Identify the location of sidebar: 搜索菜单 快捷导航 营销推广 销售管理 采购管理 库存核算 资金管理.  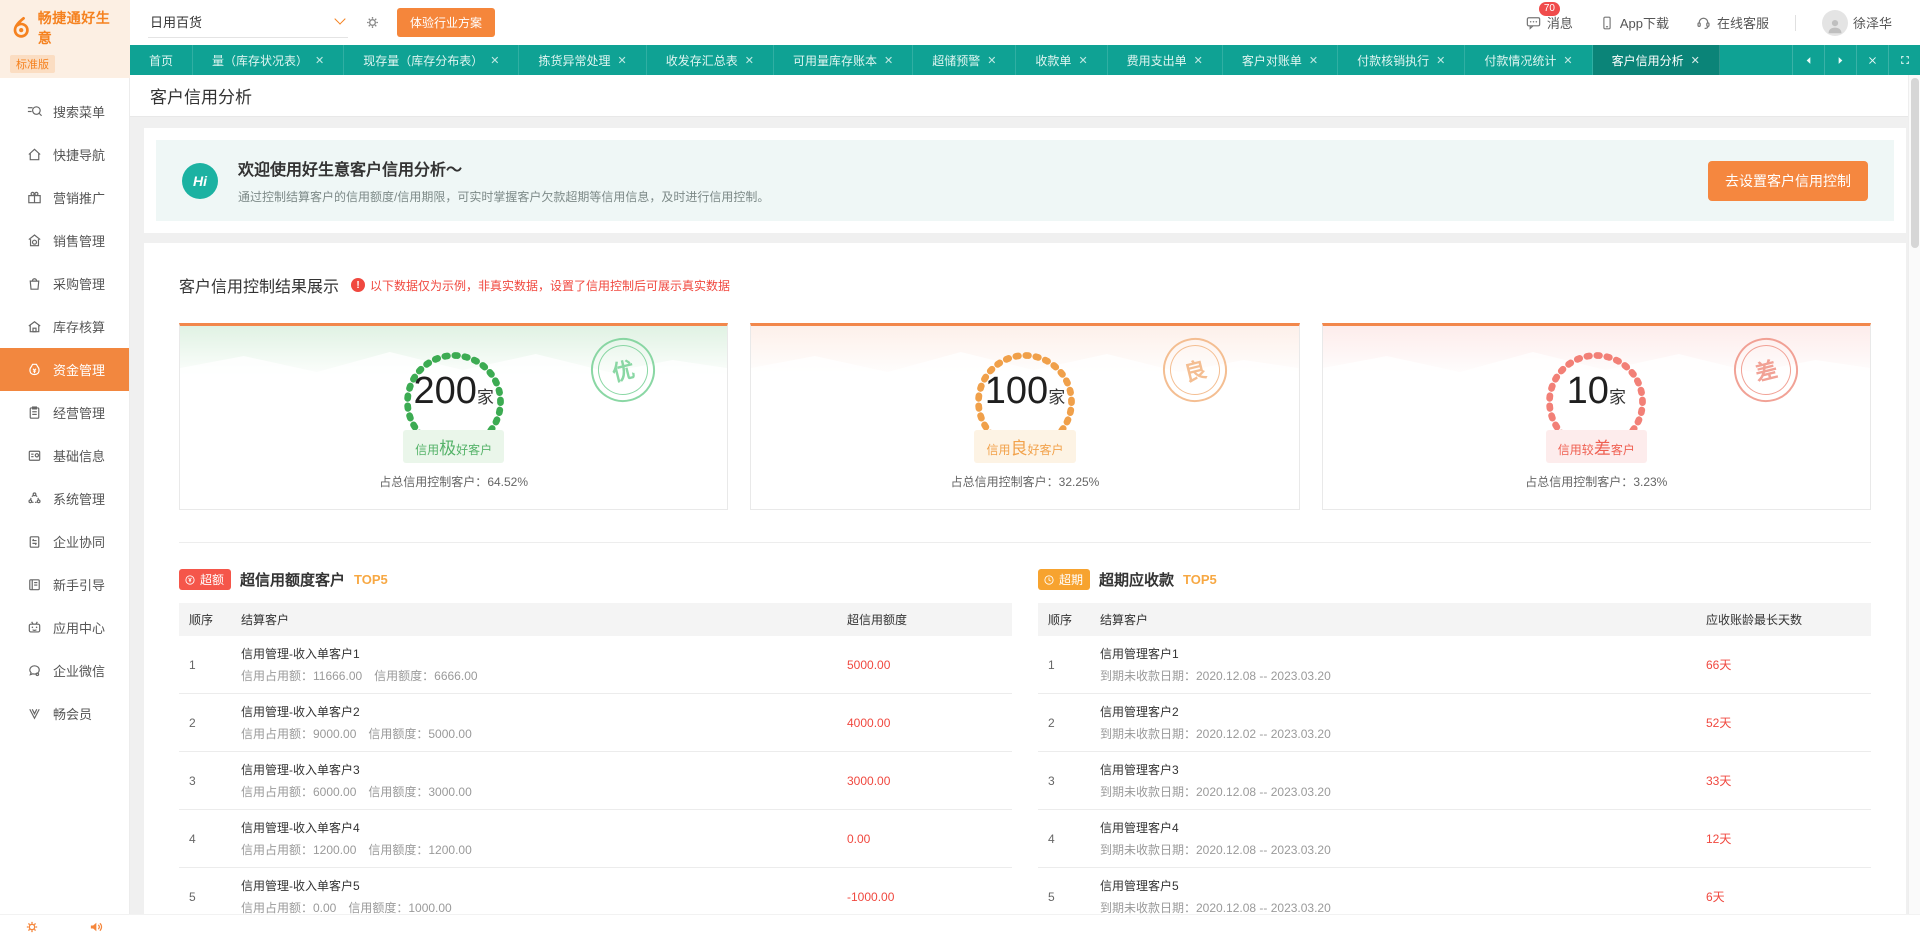
(65, 496).